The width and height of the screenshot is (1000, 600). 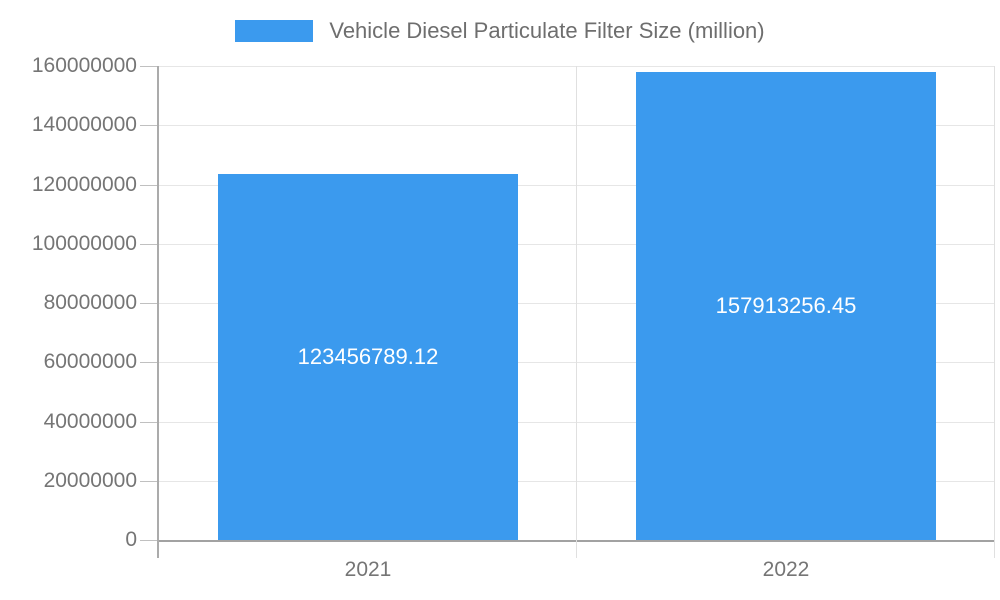 I want to click on x-axis-label: 2022, so click(x=786, y=569).